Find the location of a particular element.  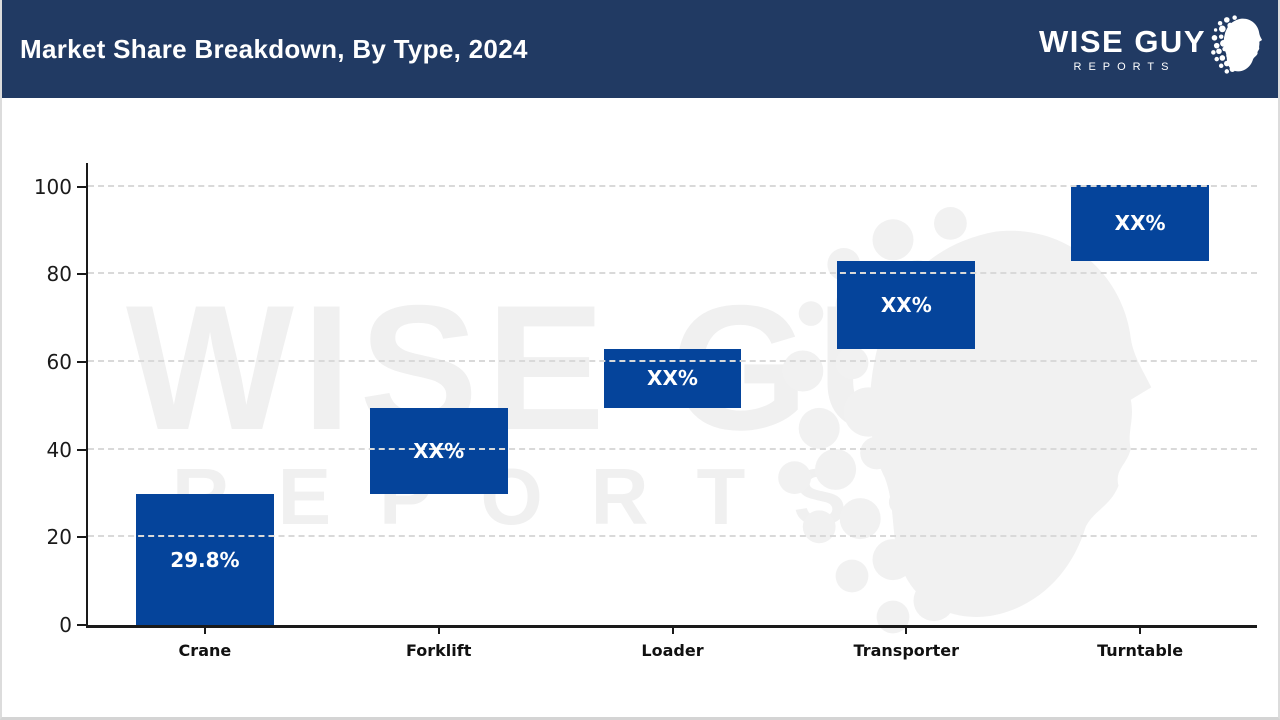

x-category-label-forklift: Forklift is located at coordinates (438, 650).